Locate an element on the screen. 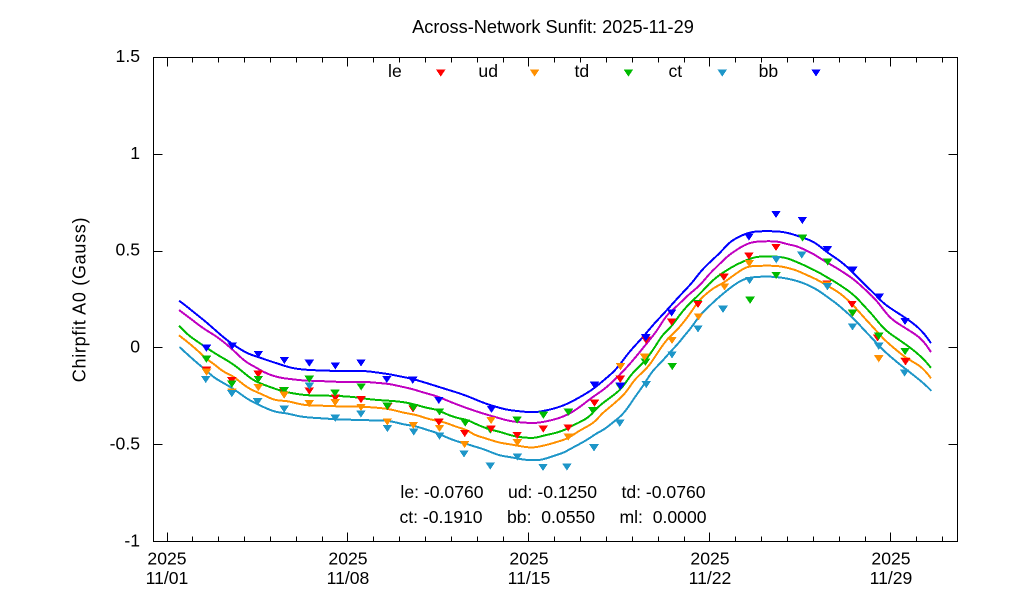  svg-text: 0.5 is located at coordinates (128, 250).